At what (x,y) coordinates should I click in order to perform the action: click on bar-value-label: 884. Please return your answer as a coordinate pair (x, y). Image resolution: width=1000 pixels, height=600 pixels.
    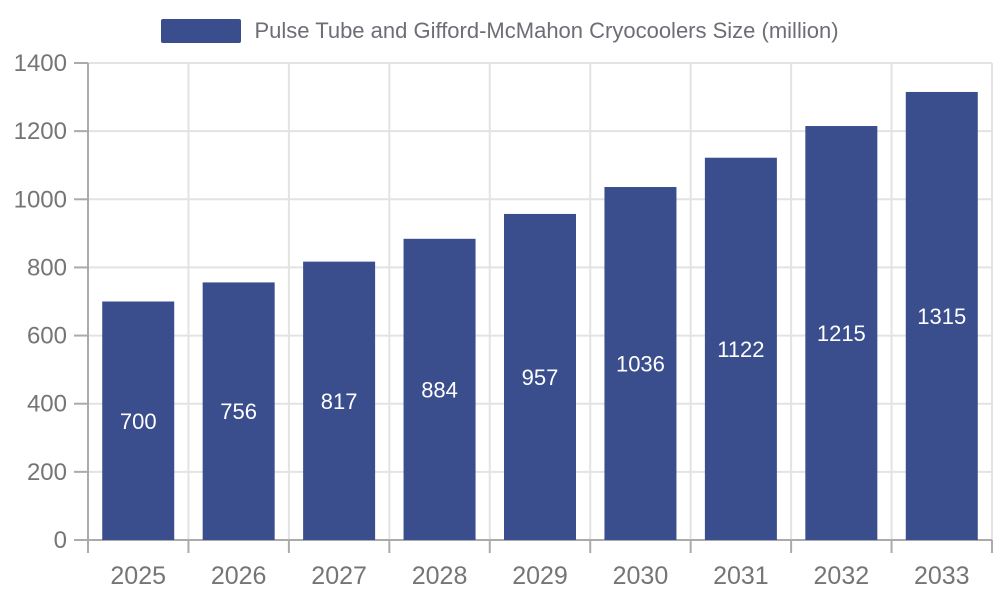
    Looking at the image, I should click on (439, 389).